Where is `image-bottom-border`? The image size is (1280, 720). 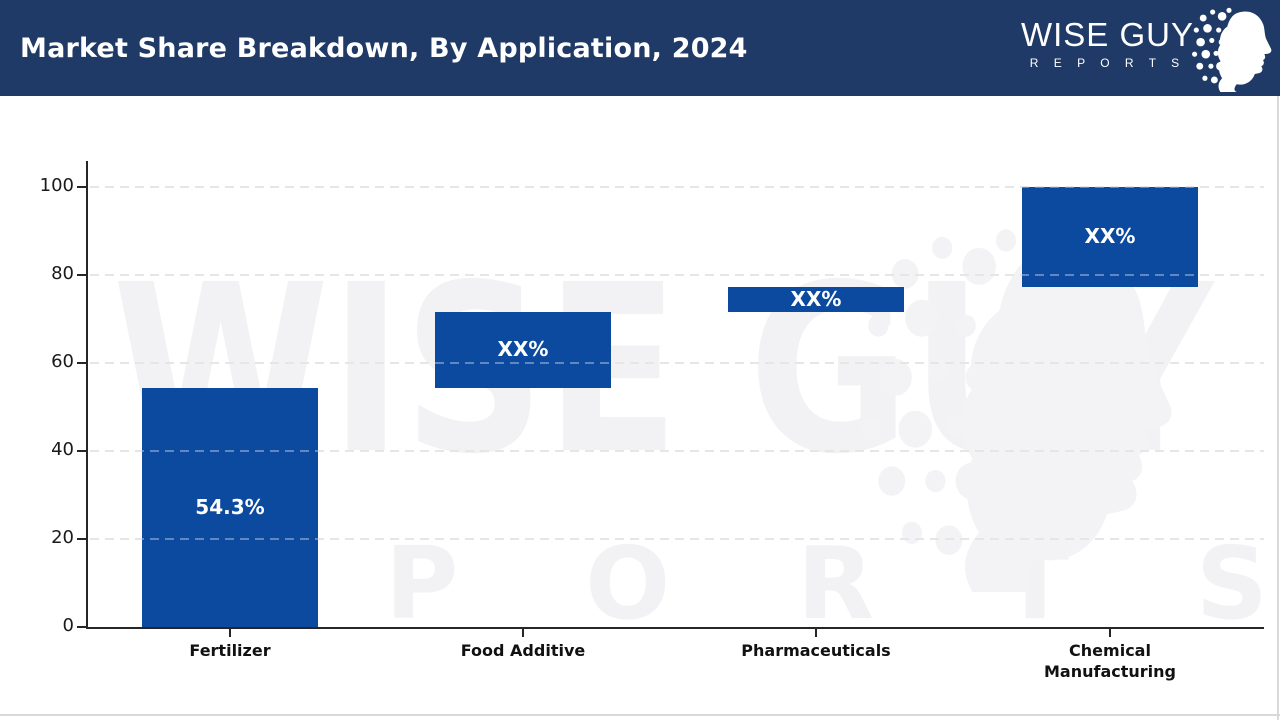 image-bottom-border is located at coordinates (640, 715).